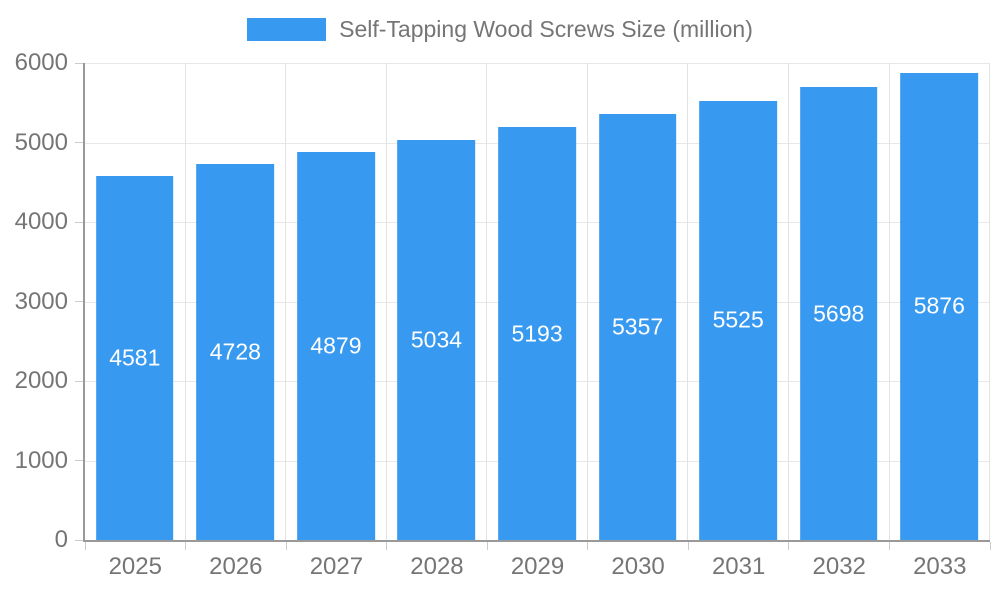 The height and width of the screenshot is (600, 1000). I want to click on y-tick-label: 3000, so click(41, 301).